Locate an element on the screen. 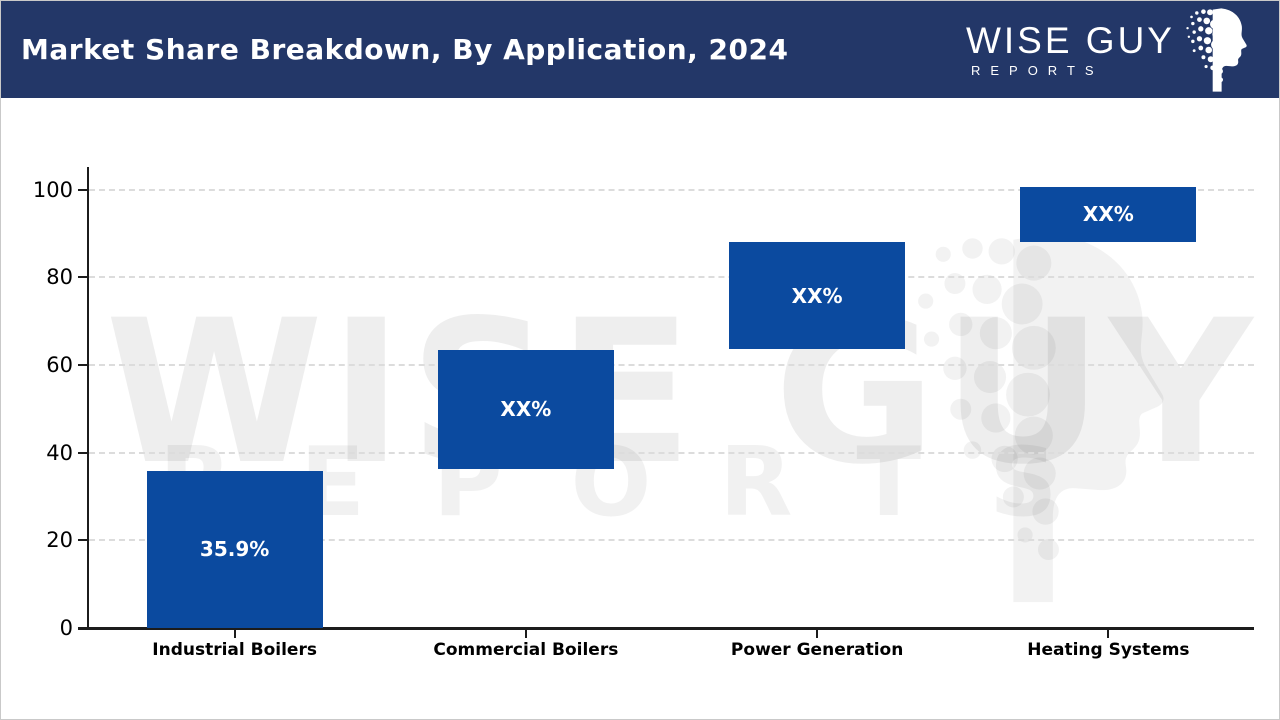 This screenshot has height=720, width=1280. y-axis-tick-label: 20 is located at coordinates (59, 540).